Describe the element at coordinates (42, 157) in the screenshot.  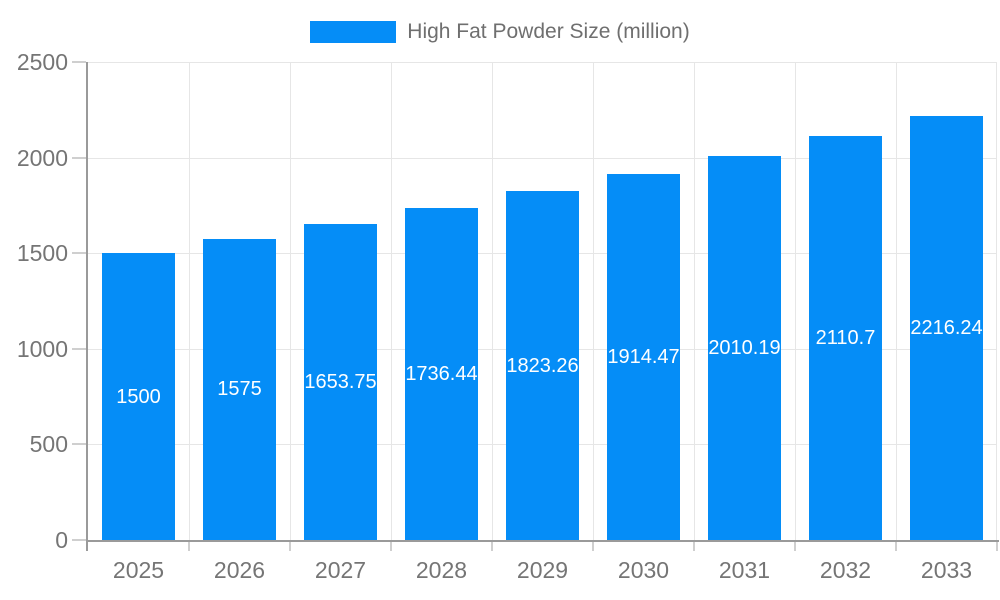
I see `y-axis-label: 2000` at that location.